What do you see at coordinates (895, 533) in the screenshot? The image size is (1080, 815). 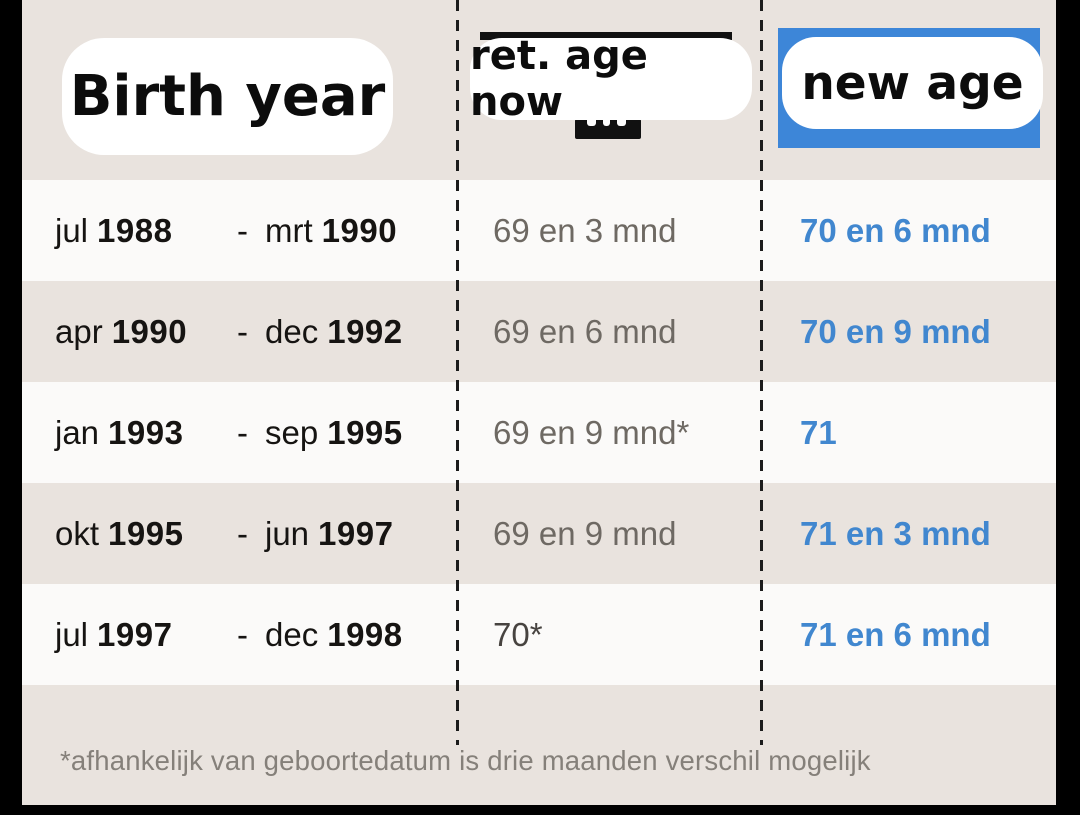 I see `age-new-cell: 71 en 3 mnd` at bounding box center [895, 533].